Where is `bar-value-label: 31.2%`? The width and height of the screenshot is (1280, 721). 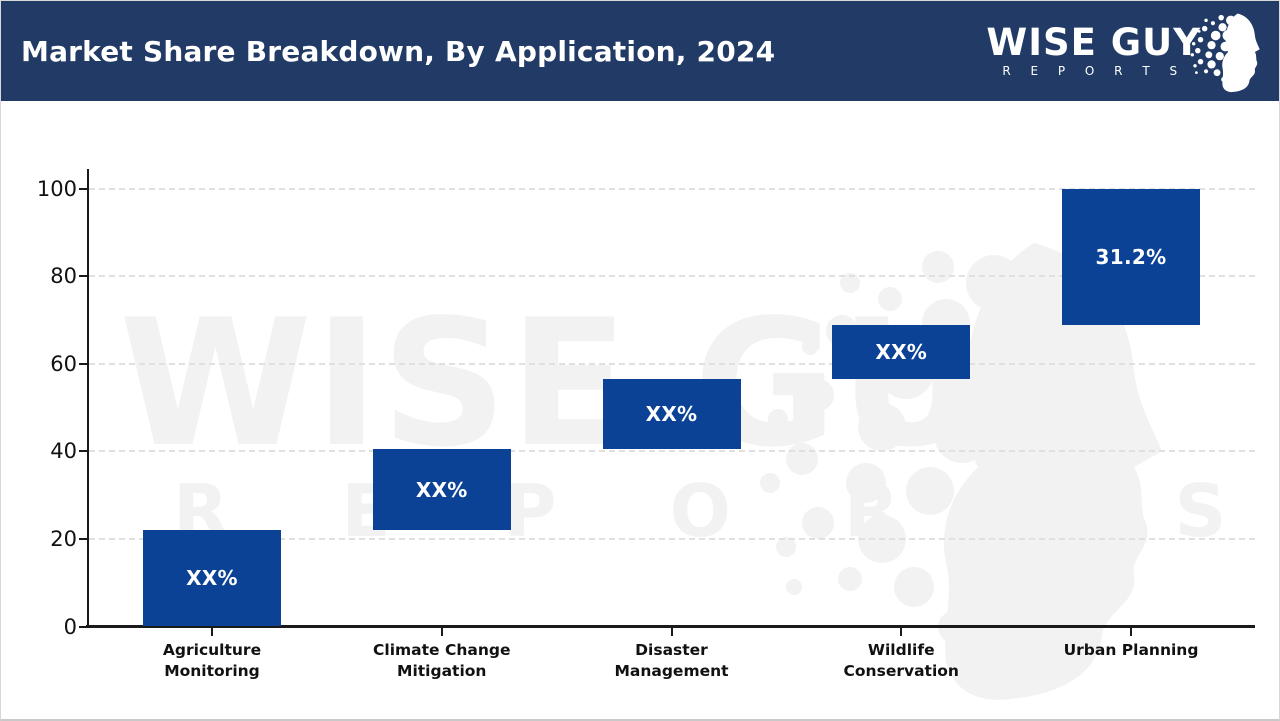 bar-value-label: 31.2% is located at coordinates (1131, 257).